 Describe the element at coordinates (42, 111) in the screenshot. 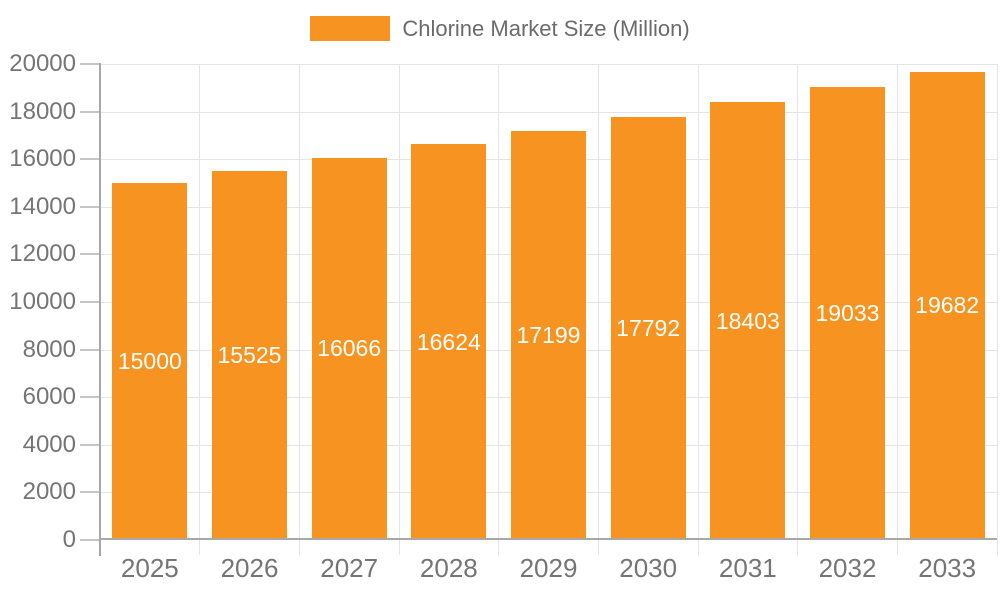

I see `y-tick-label: 18000` at that location.